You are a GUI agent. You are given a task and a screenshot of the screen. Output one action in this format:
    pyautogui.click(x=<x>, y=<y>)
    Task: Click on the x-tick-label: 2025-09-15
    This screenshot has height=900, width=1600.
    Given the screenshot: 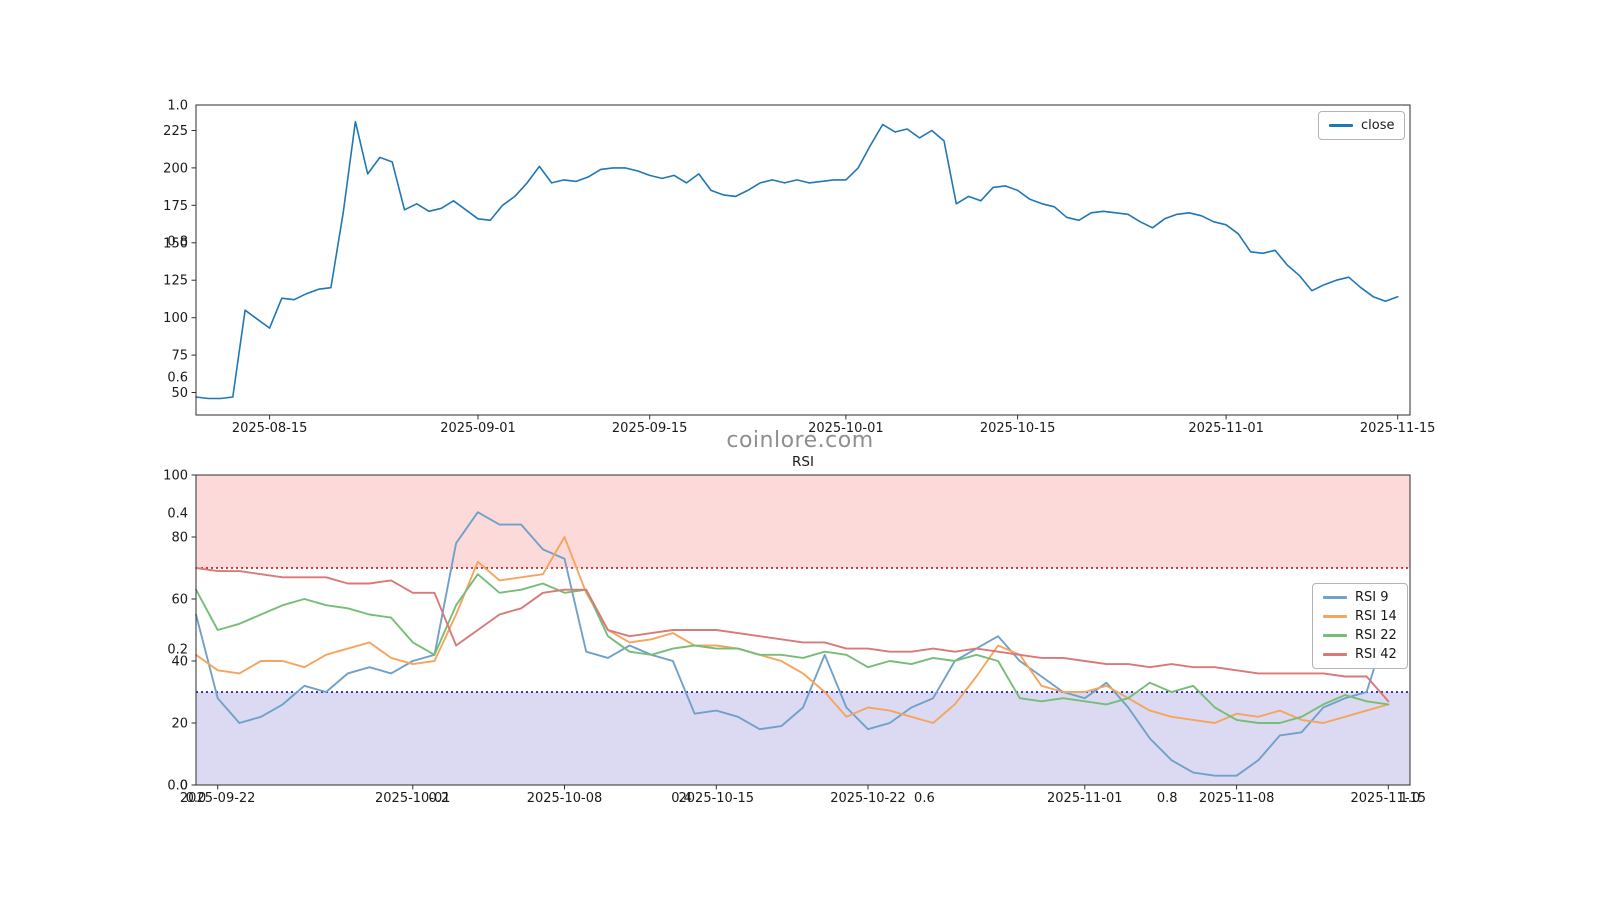 What is the action you would take?
    pyautogui.click(x=650, y=428)
    